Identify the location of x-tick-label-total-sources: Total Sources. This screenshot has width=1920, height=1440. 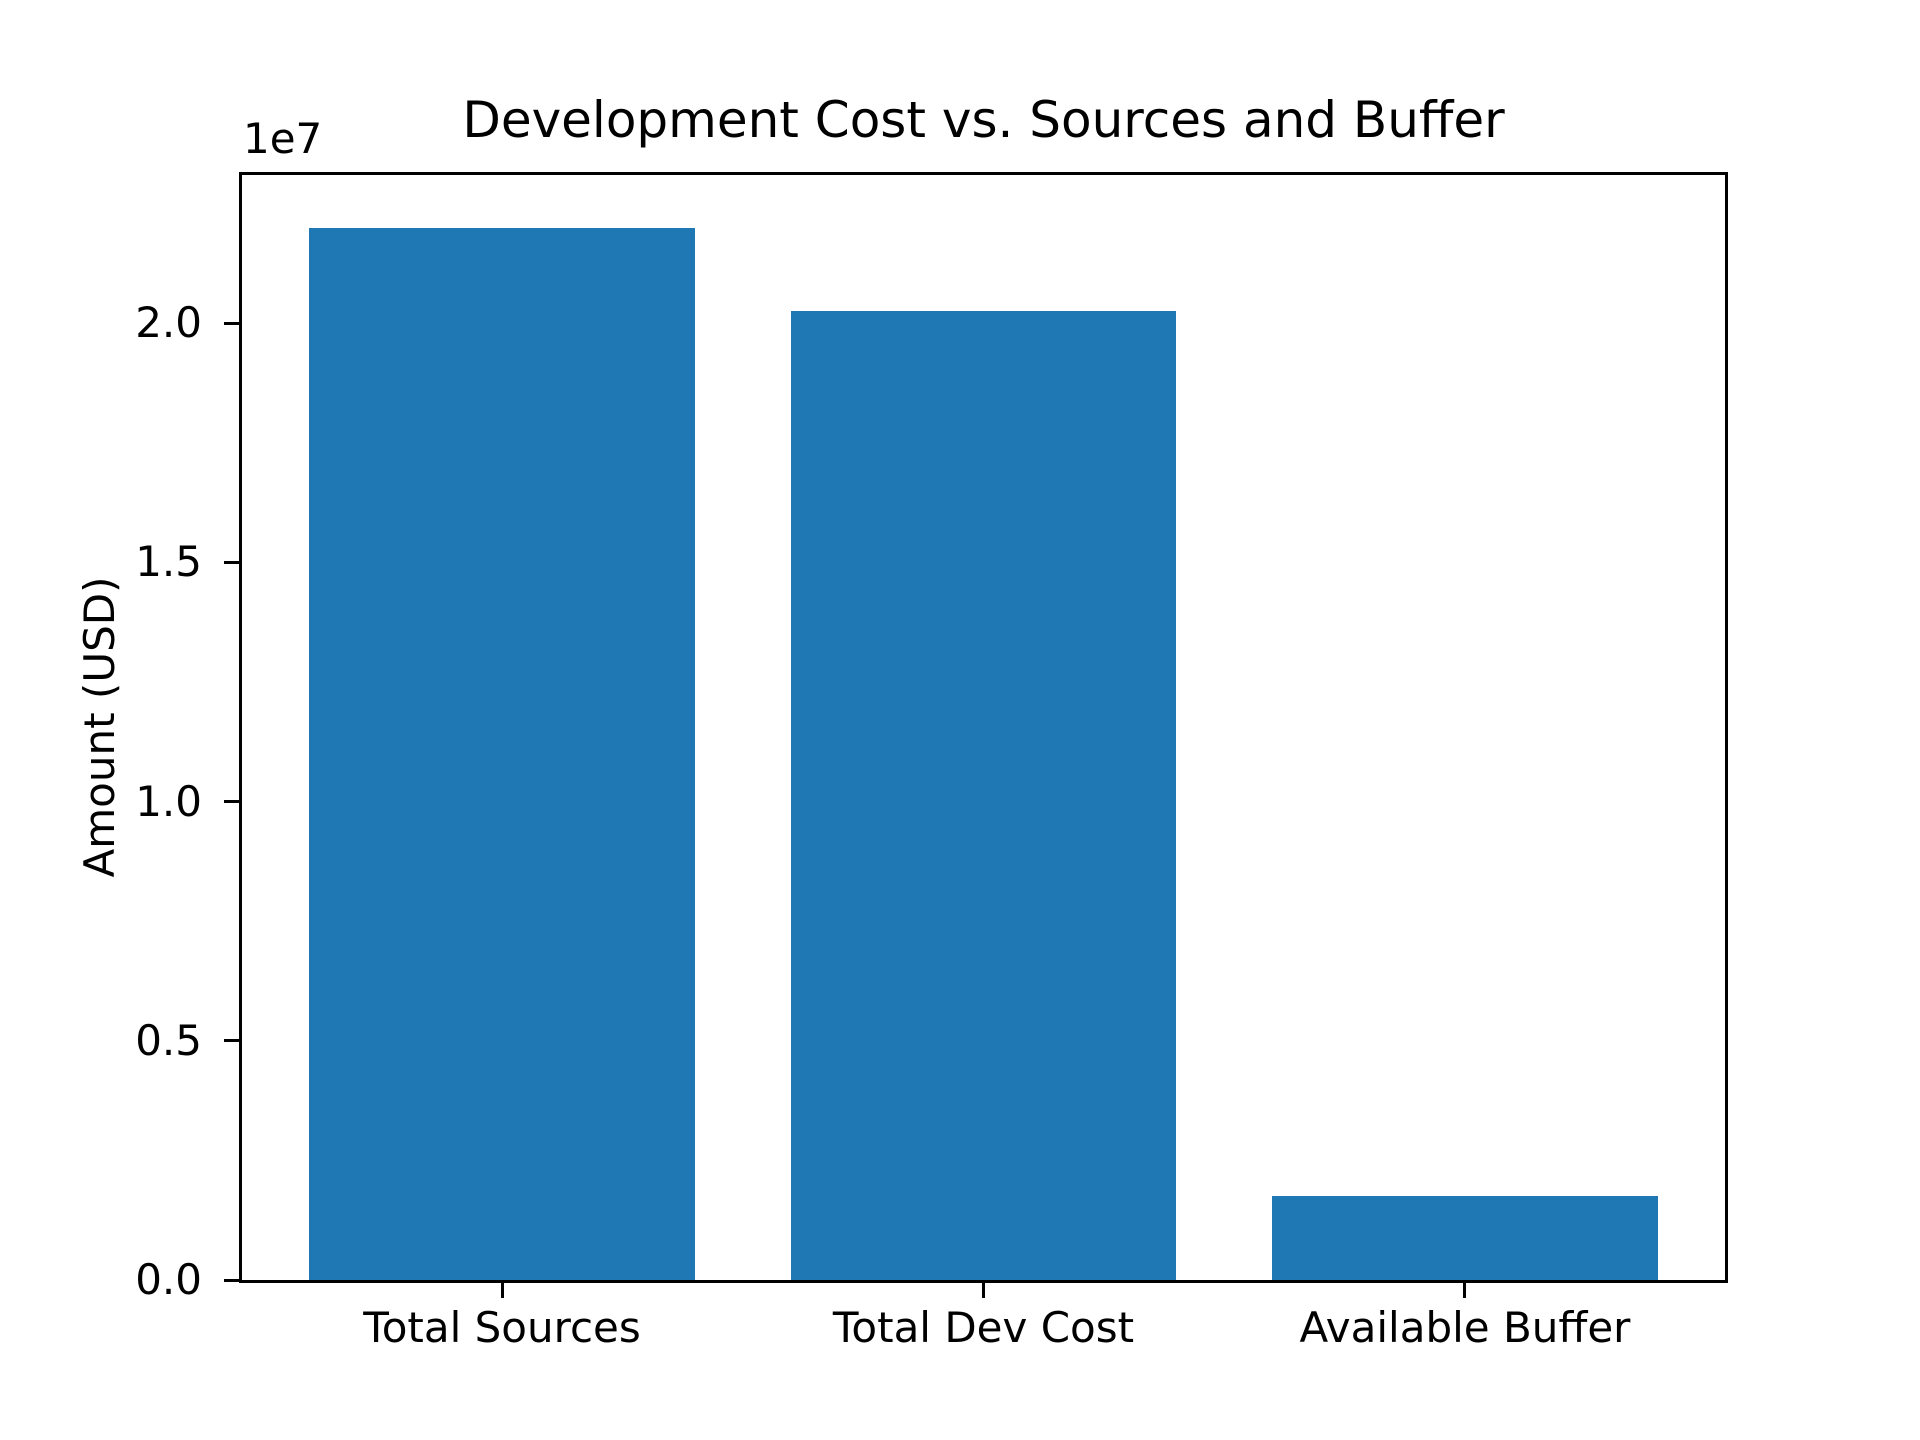
(502, 1327).